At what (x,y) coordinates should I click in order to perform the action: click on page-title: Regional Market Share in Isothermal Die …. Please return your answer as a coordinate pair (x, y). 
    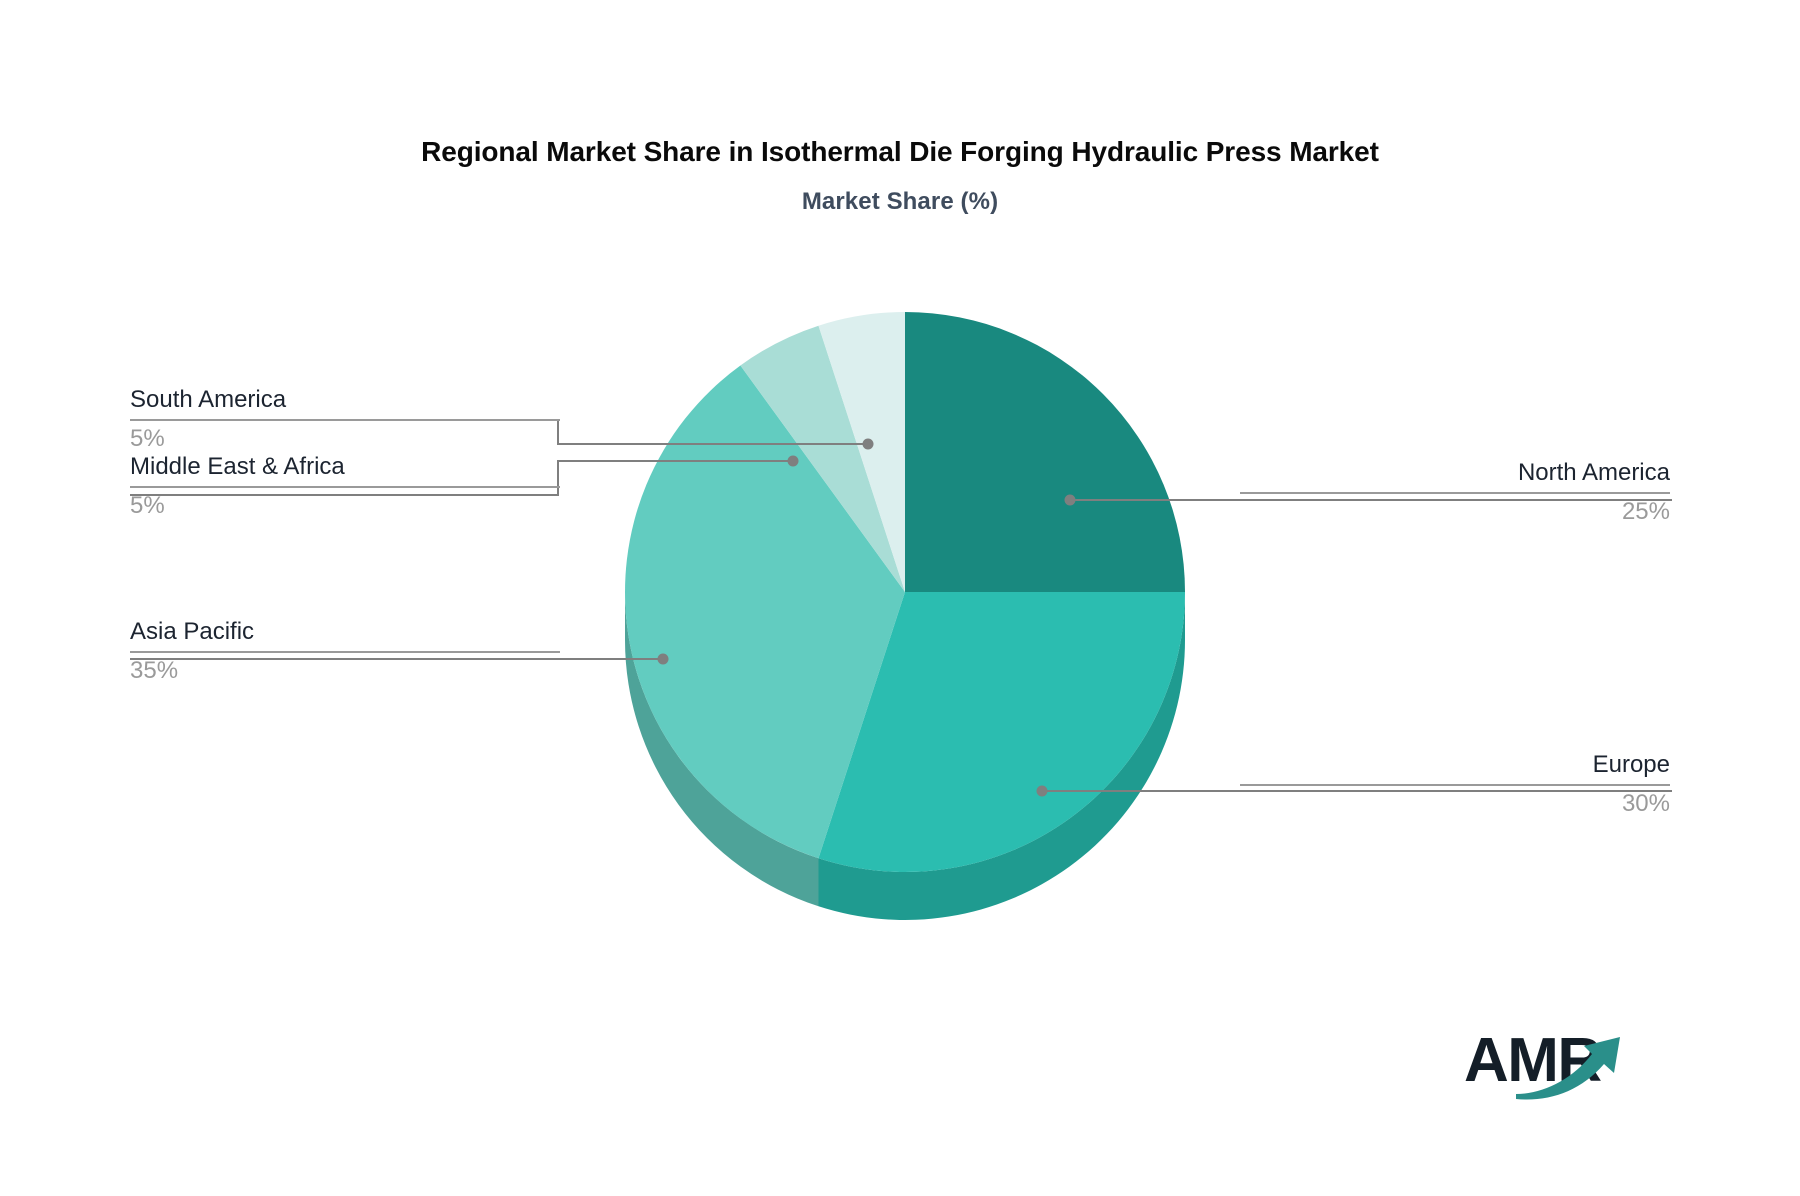
    Looking at the image, I should click on (900, 151).